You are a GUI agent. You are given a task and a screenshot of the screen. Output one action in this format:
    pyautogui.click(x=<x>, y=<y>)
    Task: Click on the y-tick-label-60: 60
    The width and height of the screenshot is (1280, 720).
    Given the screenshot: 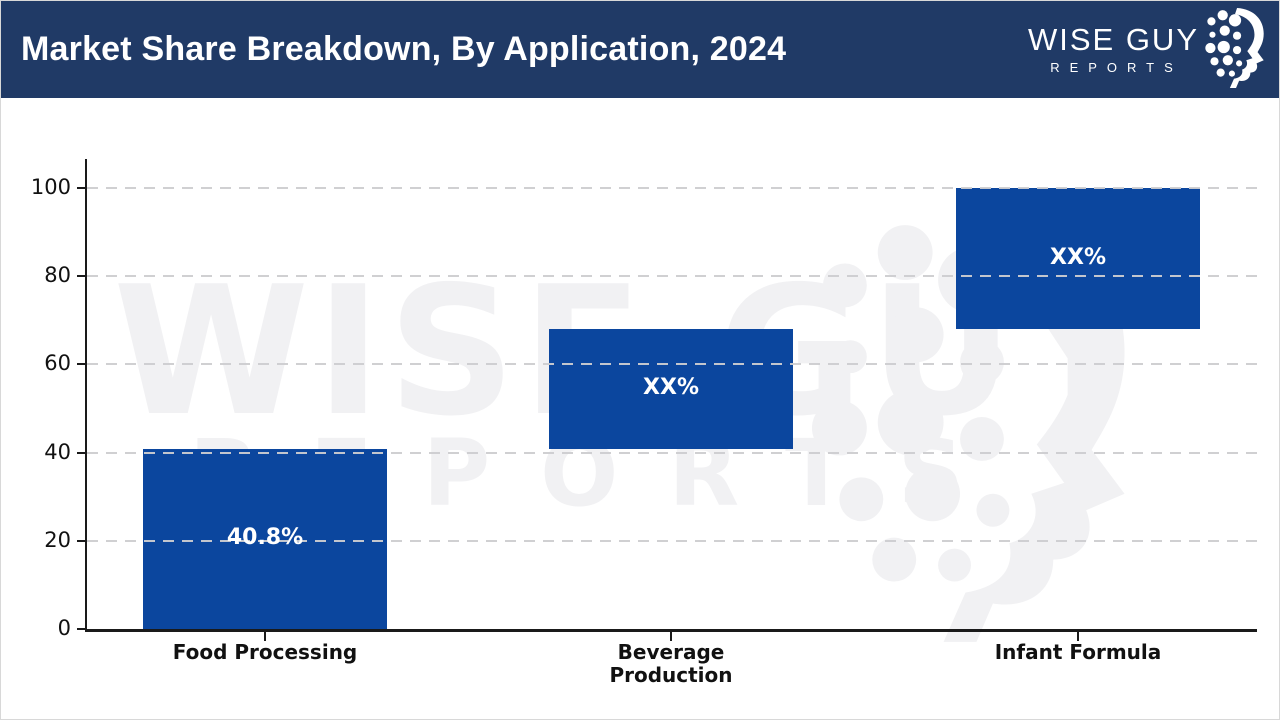 What is the action you would take?
    pyautogui.click(x=57, y=363)
    